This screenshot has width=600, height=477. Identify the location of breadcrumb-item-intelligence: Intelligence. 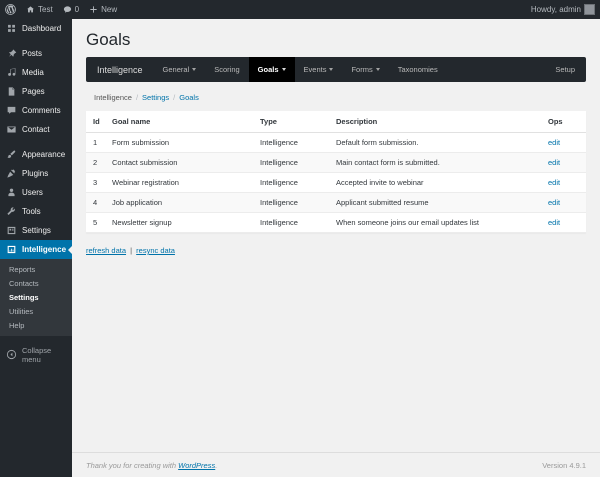
(113, 97).